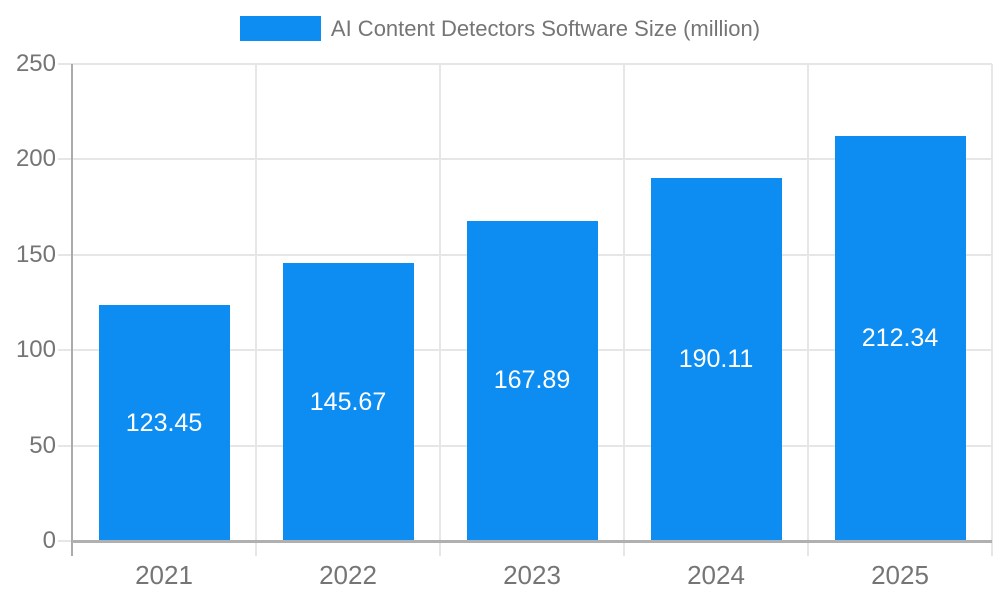  Describe the element at coordinates (532, 575) in the screenshot. I see `x-axis-label: 2023` at that location.